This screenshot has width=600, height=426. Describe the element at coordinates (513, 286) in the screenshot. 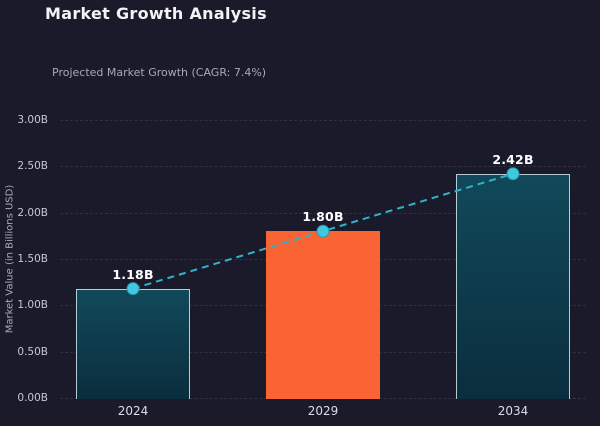

I see `bar-2034` at that location.